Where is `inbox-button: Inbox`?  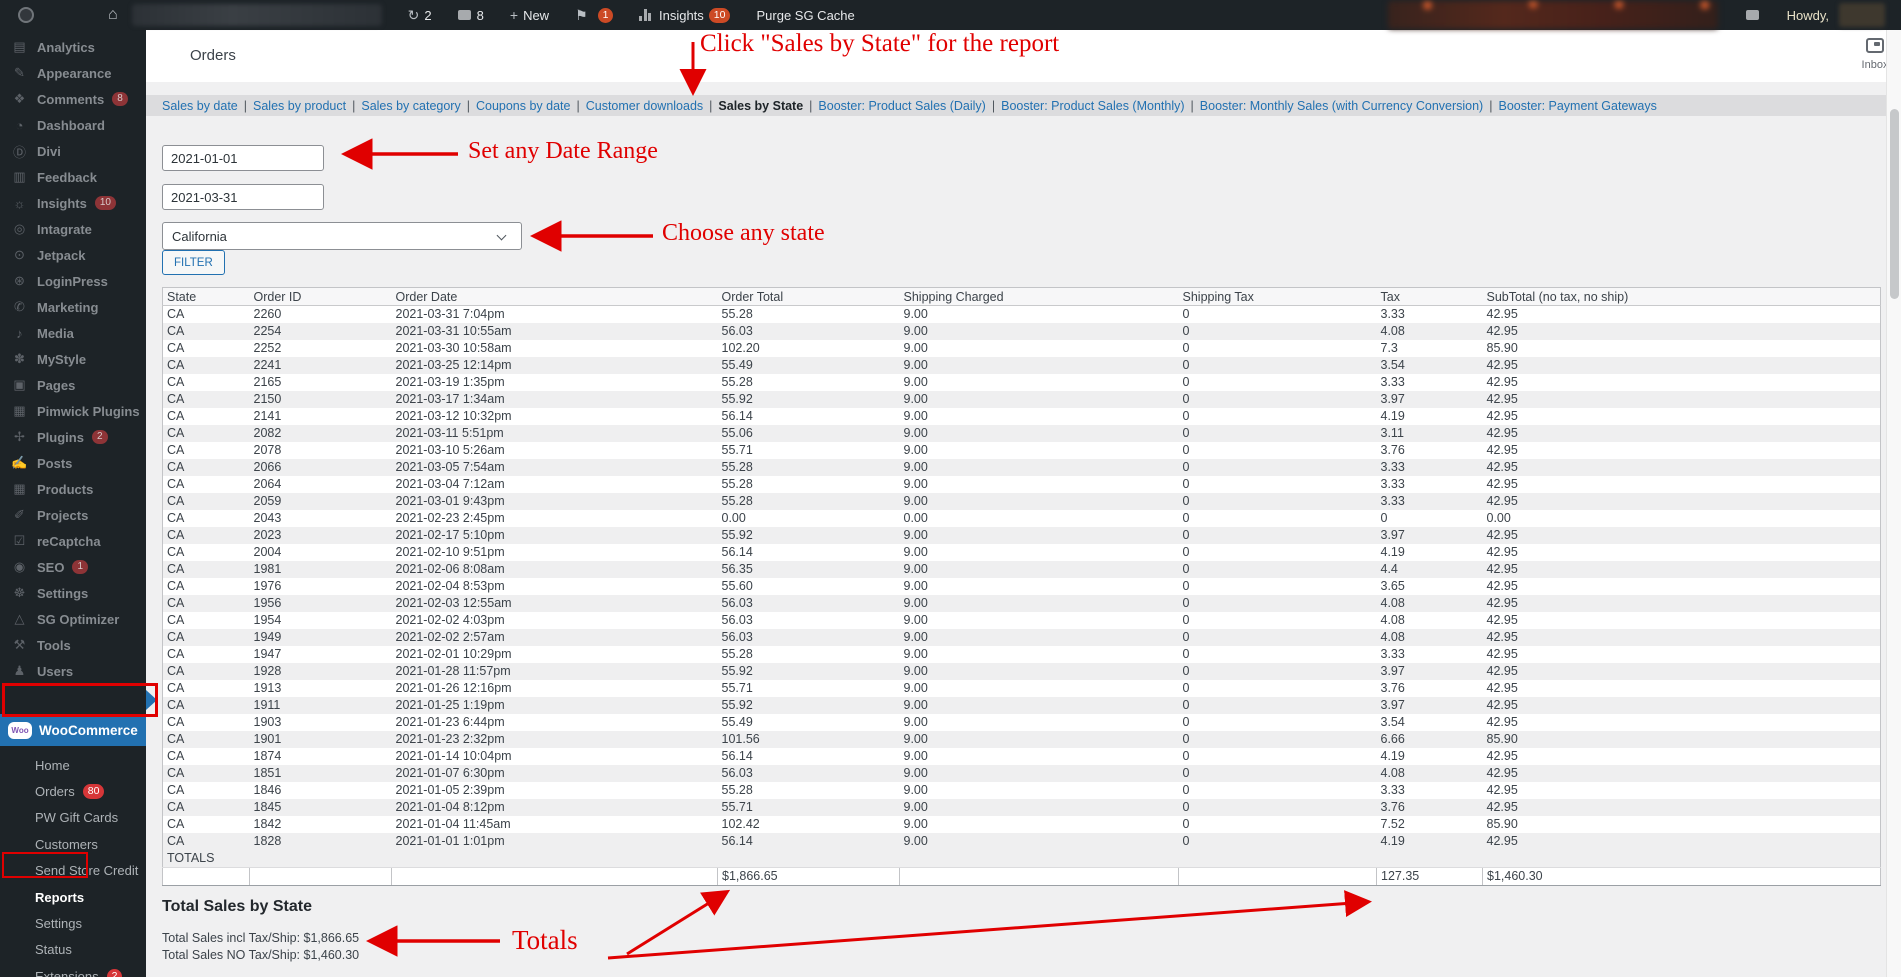 inbox-button: Inbox is located at coordinates (1875, 54).